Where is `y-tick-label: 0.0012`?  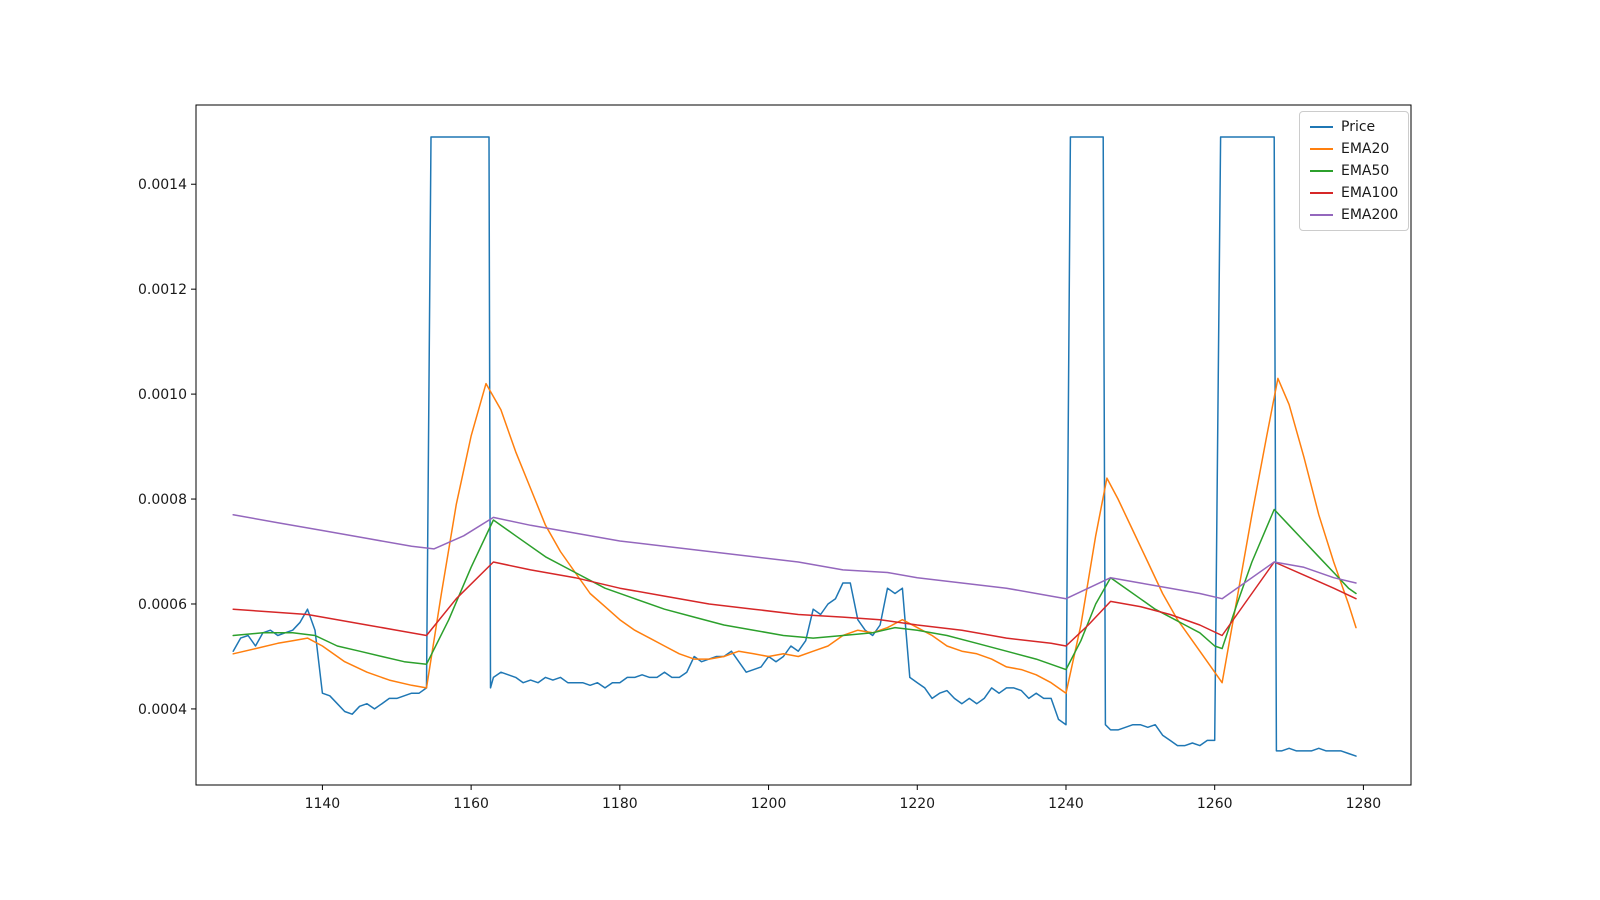 y-tick-label: 0.0012 is located at coordinates (162, 290).